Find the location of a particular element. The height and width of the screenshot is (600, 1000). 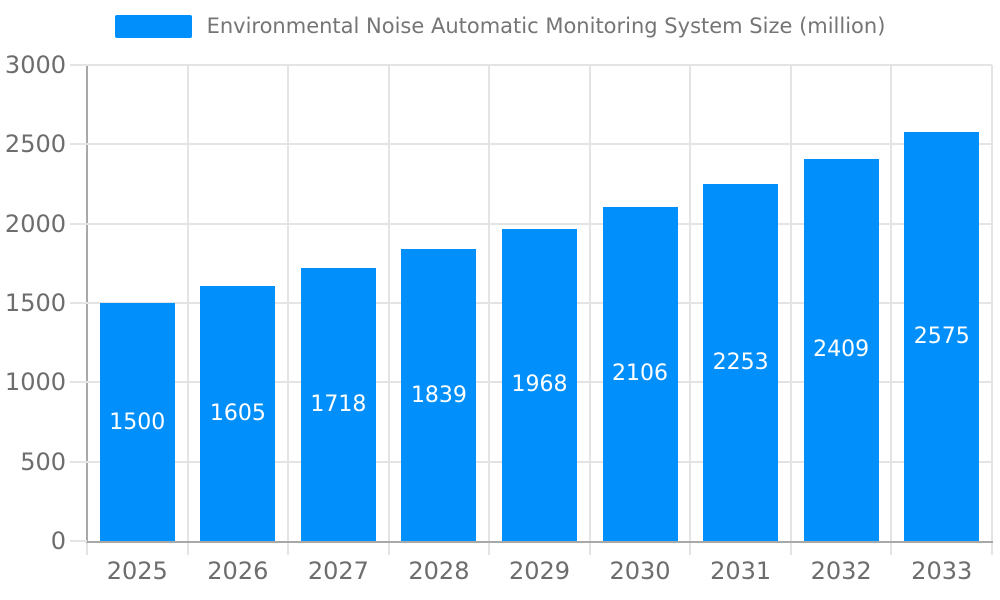

bar: 1718 is located at coordinates (338, 404).